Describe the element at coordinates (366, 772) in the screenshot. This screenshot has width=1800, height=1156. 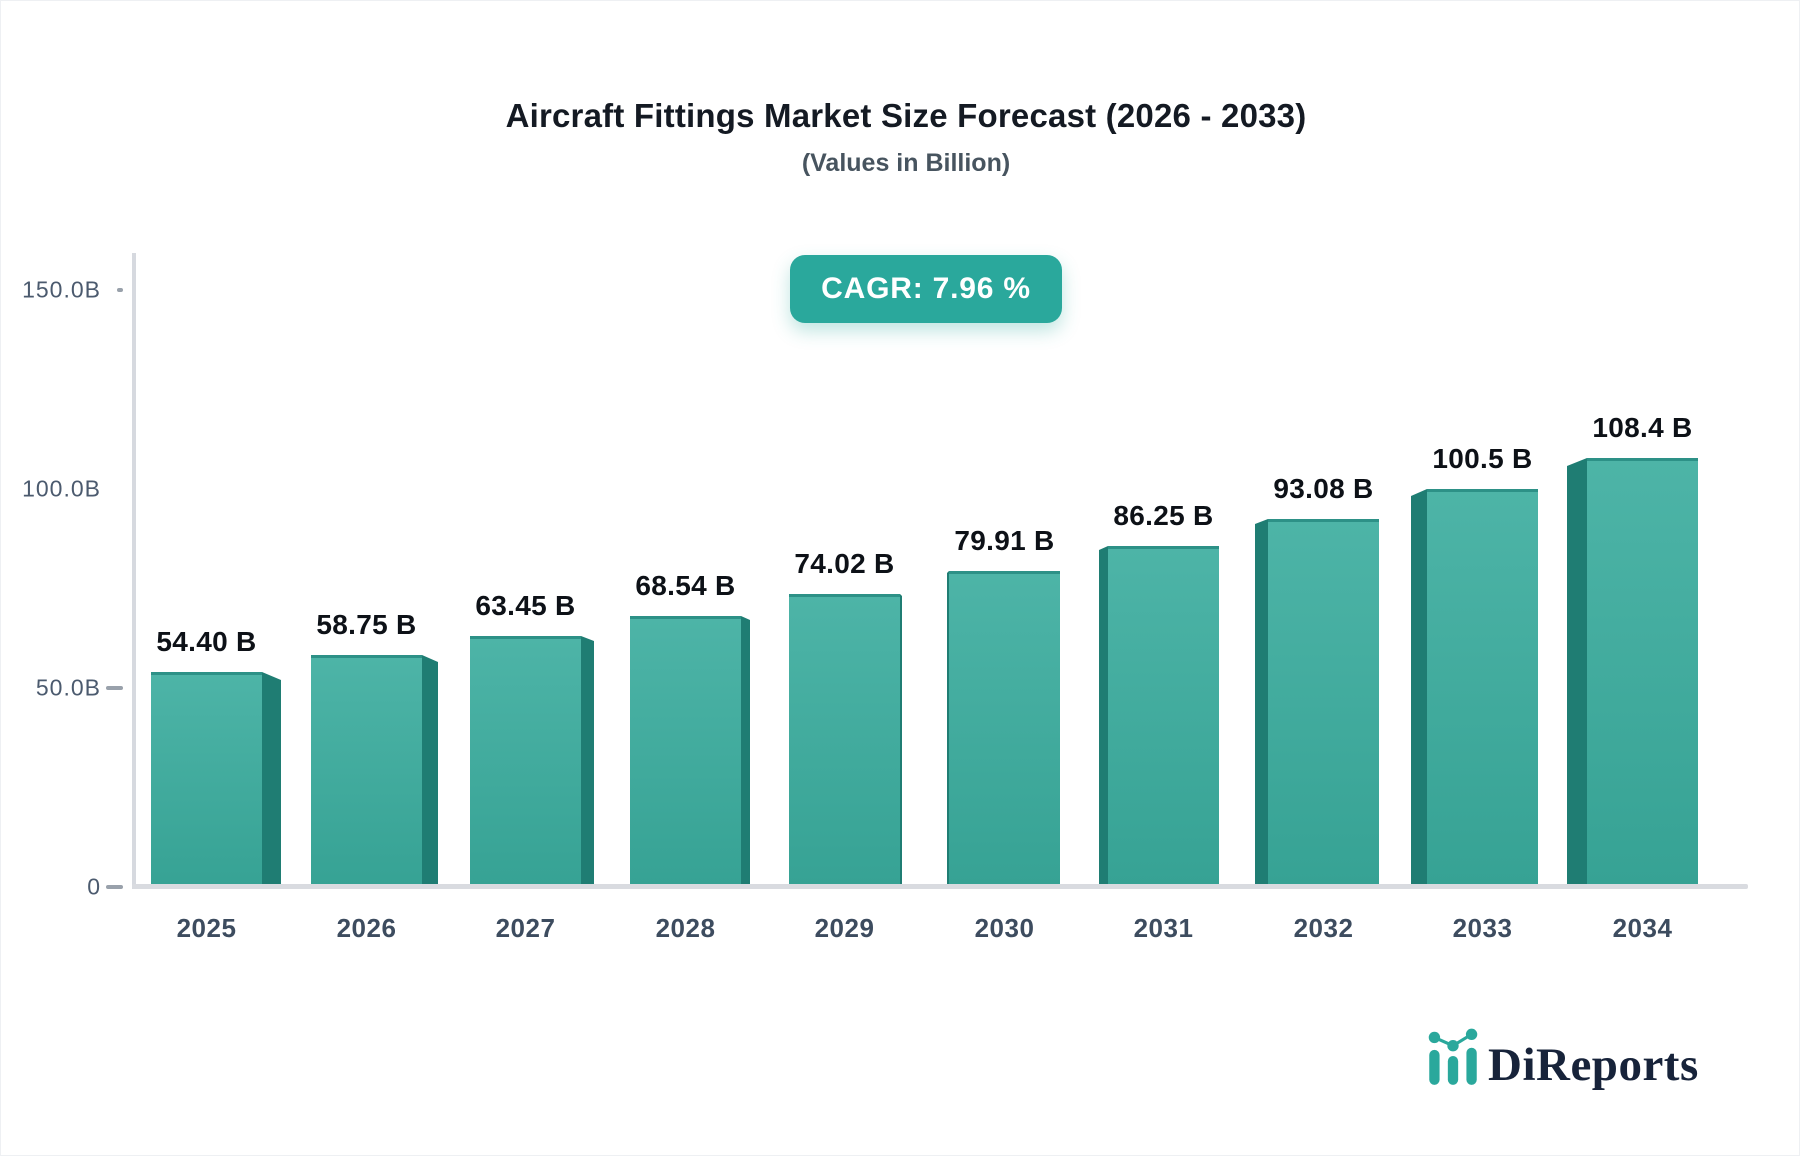
I see `bar-2026` at that location.